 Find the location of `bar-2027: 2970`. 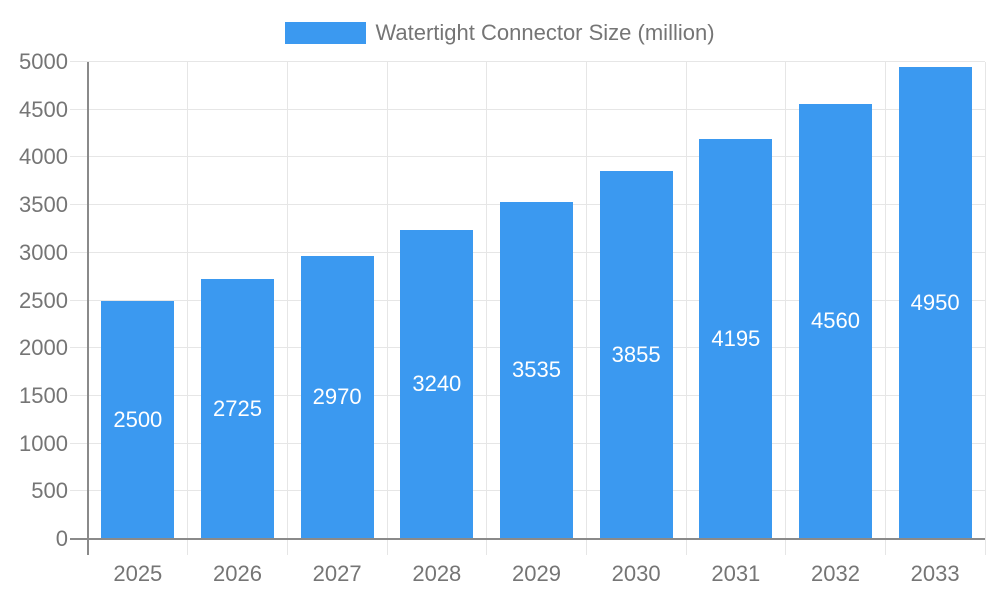

bar-2027: 2970 is located at coordinates (337, 397).